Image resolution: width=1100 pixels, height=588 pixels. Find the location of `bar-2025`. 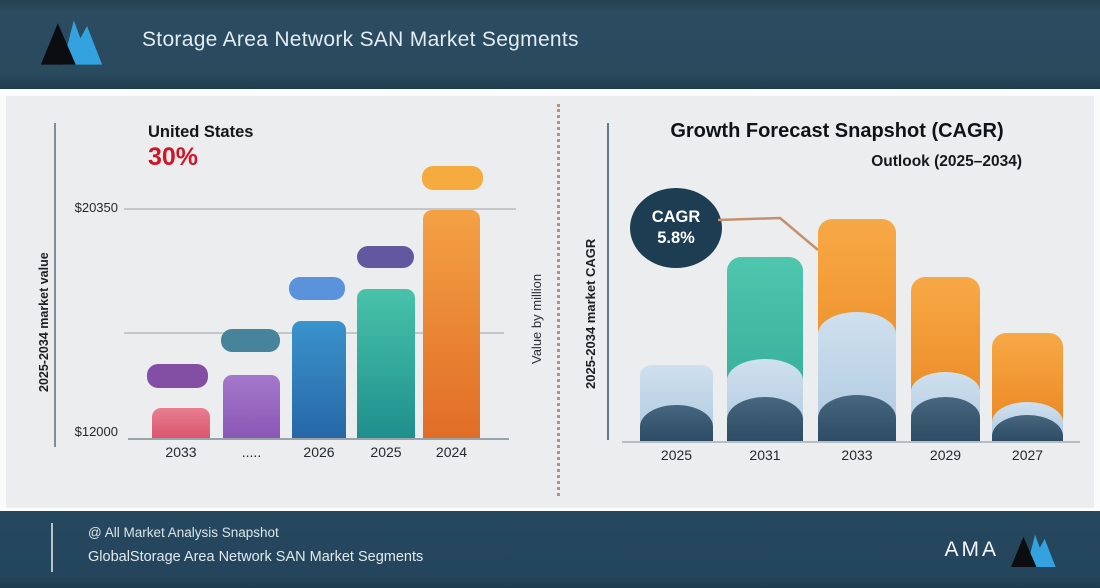

bar-2025 is located at coordinates (386, 363).